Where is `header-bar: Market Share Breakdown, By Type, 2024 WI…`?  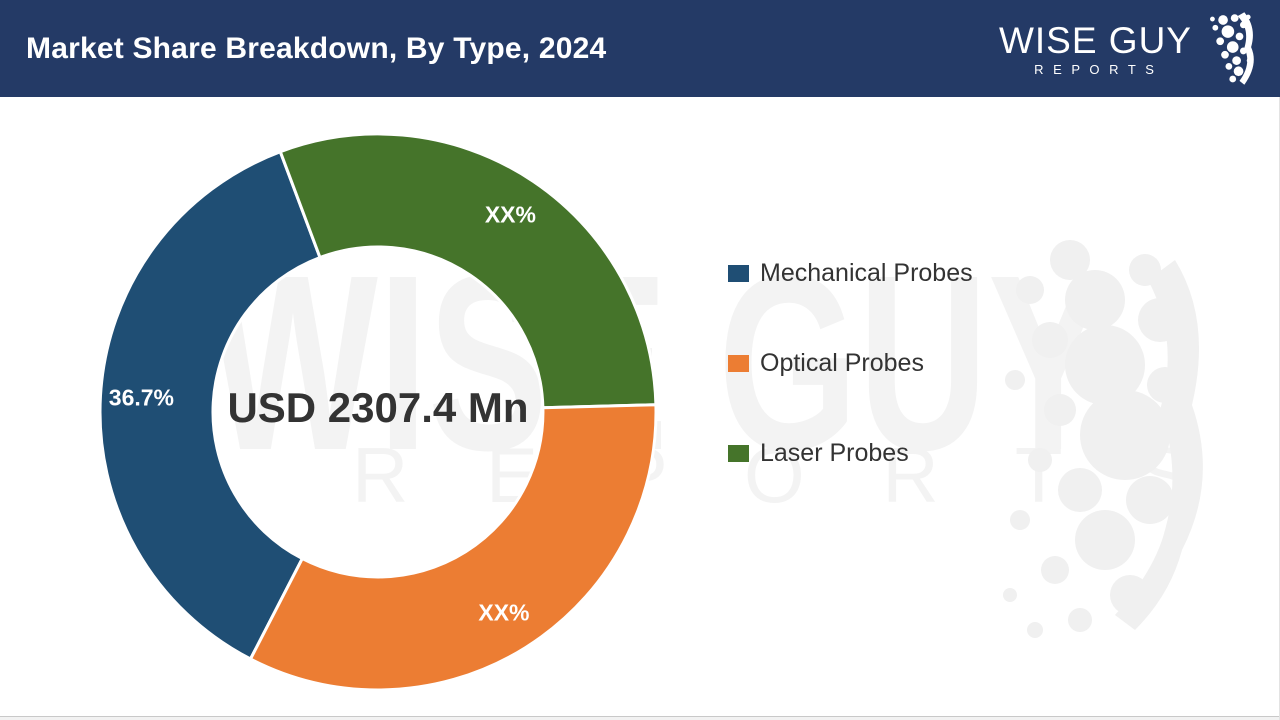 header-bar: Market Share Breakdown, By Type, 2024 WI… is located at coordinates (640, 48).